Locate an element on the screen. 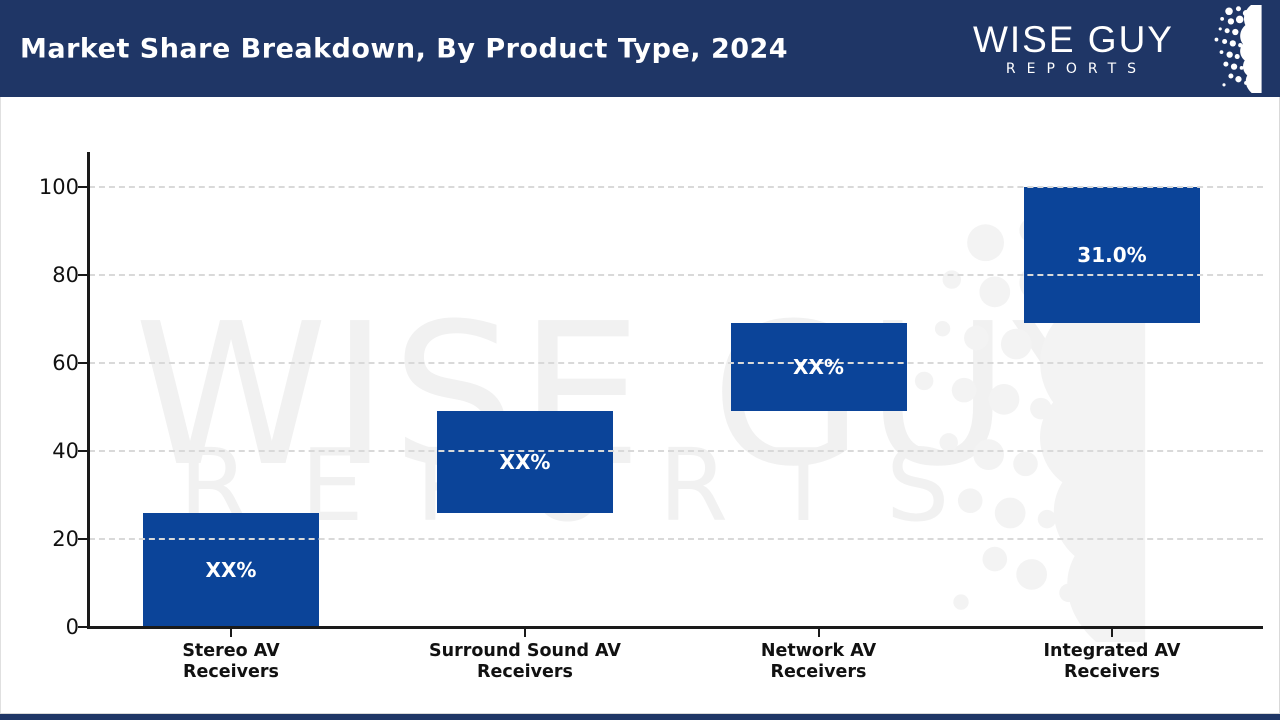 The image size is (1280, 720). wise-guy-reports-logo: WISE GUY REPORTS is located at coordinates (1122, 49).